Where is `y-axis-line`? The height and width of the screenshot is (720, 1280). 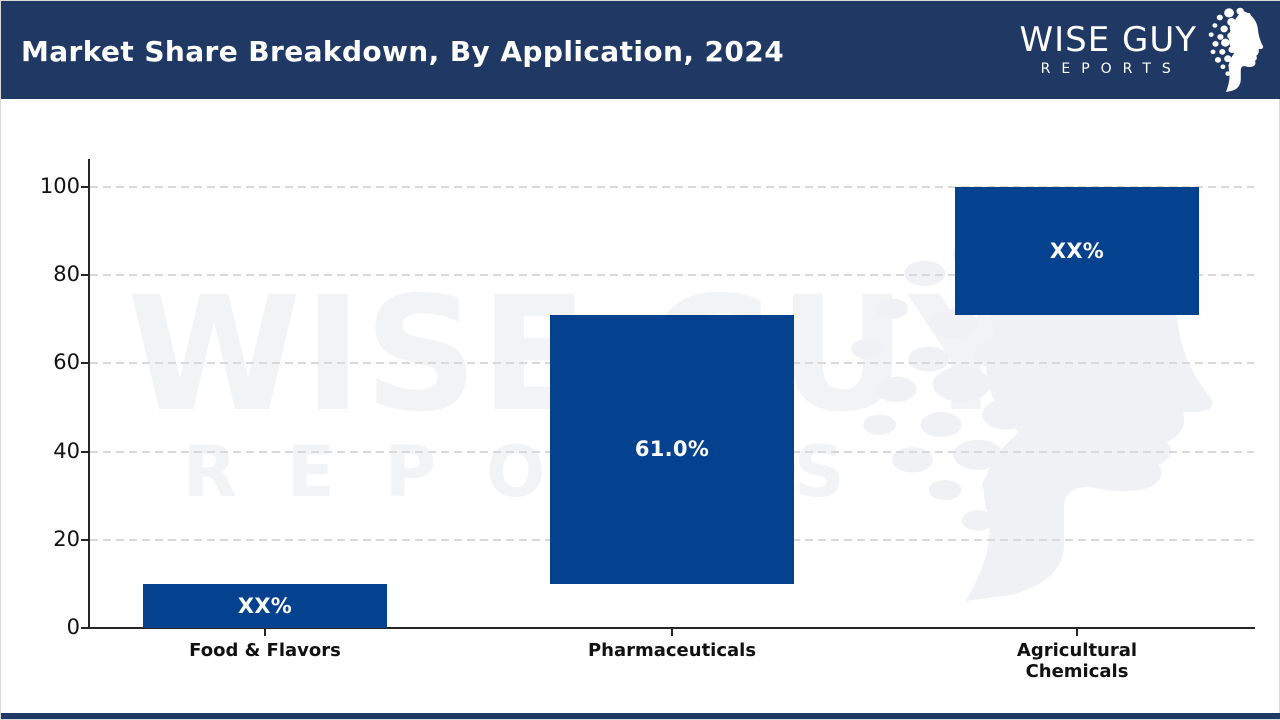 y-axis-line is located at coordinates (89, 394).